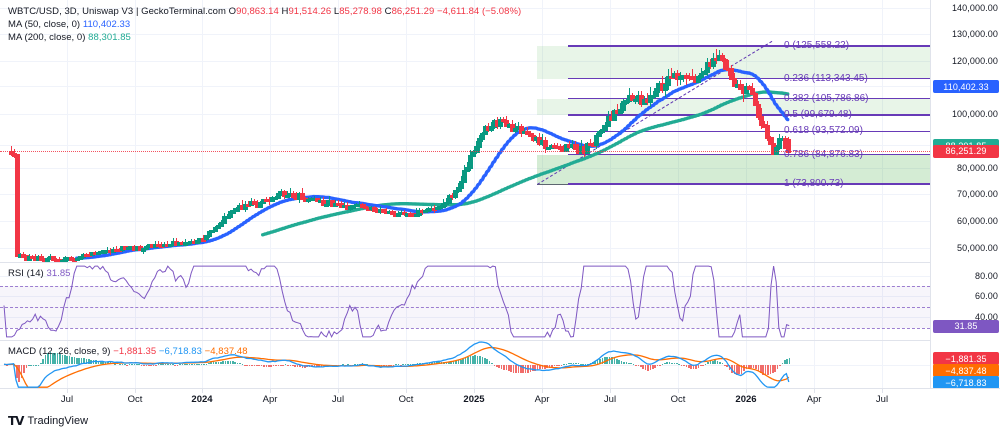 The width and height of the screenshot is (1000, 437). I want to click on macd-badge: −1,881.35, so click(966, 358).